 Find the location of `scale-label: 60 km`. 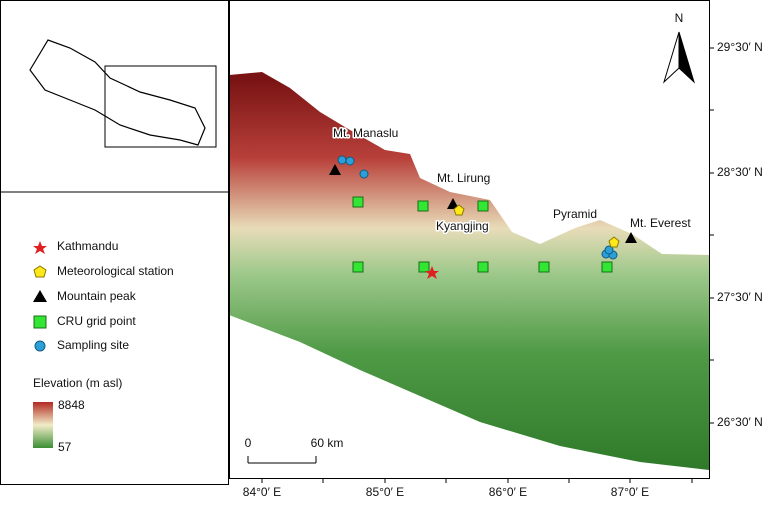

scale-label: 60 km is located at coordinates (327, 443).